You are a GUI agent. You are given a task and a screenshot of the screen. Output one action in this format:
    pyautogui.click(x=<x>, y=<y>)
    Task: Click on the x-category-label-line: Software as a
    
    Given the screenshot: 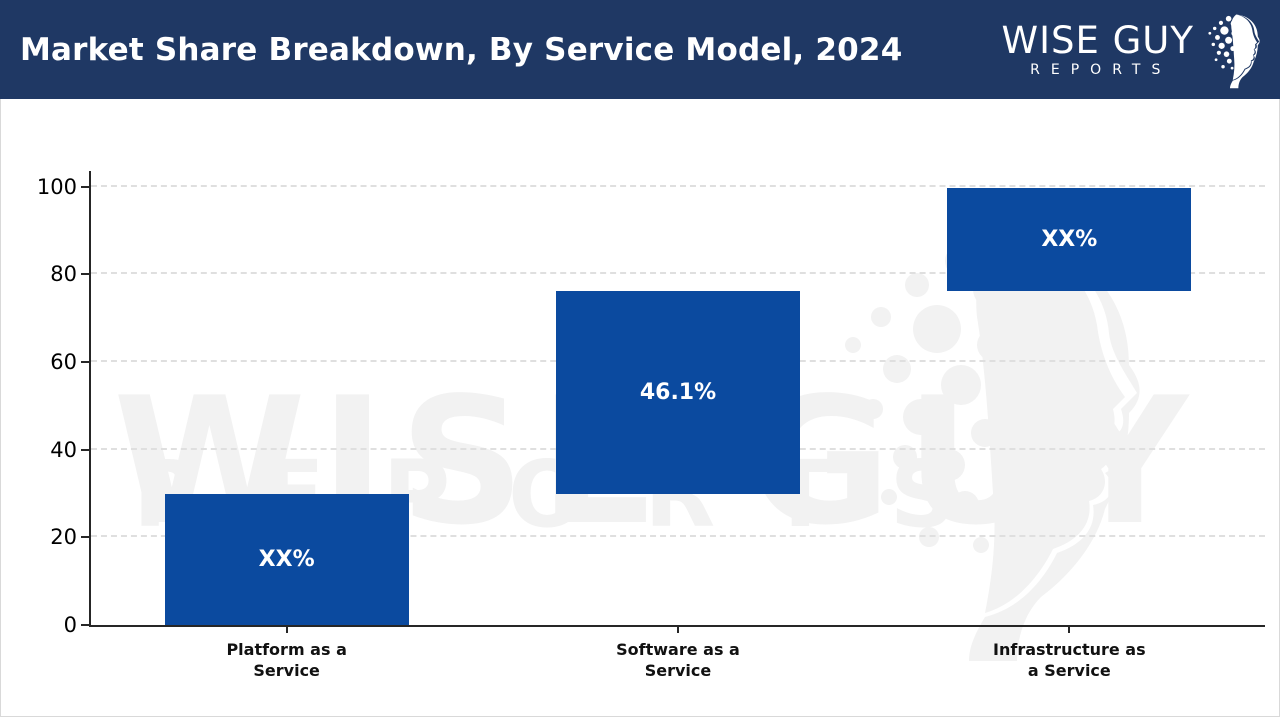 What is the action you would take?
    pyautogui.click(x=678, y=649)
    